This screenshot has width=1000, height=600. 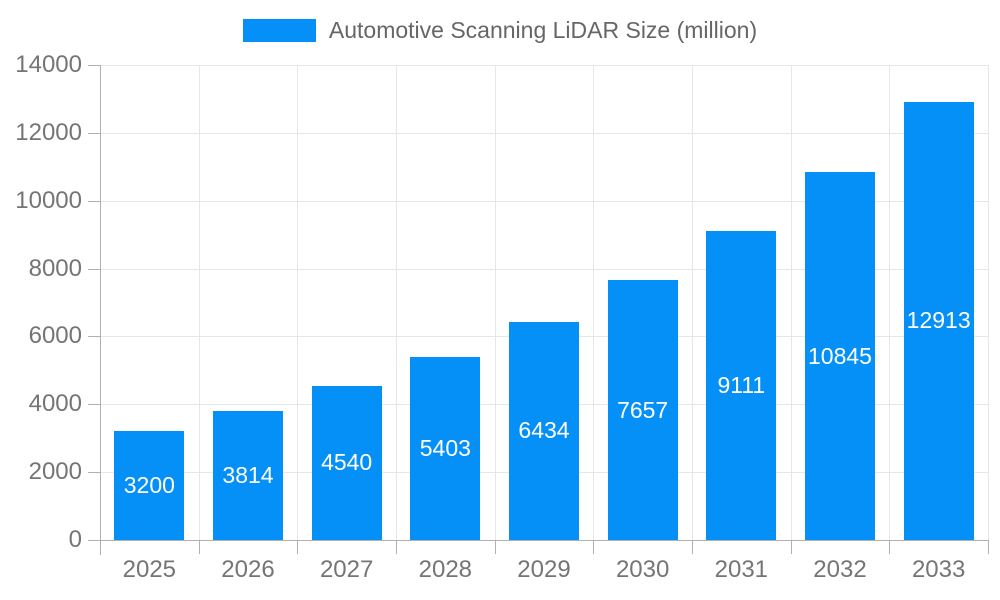 I want to click on bar-2029: 6434, so click(x=544, y=430).